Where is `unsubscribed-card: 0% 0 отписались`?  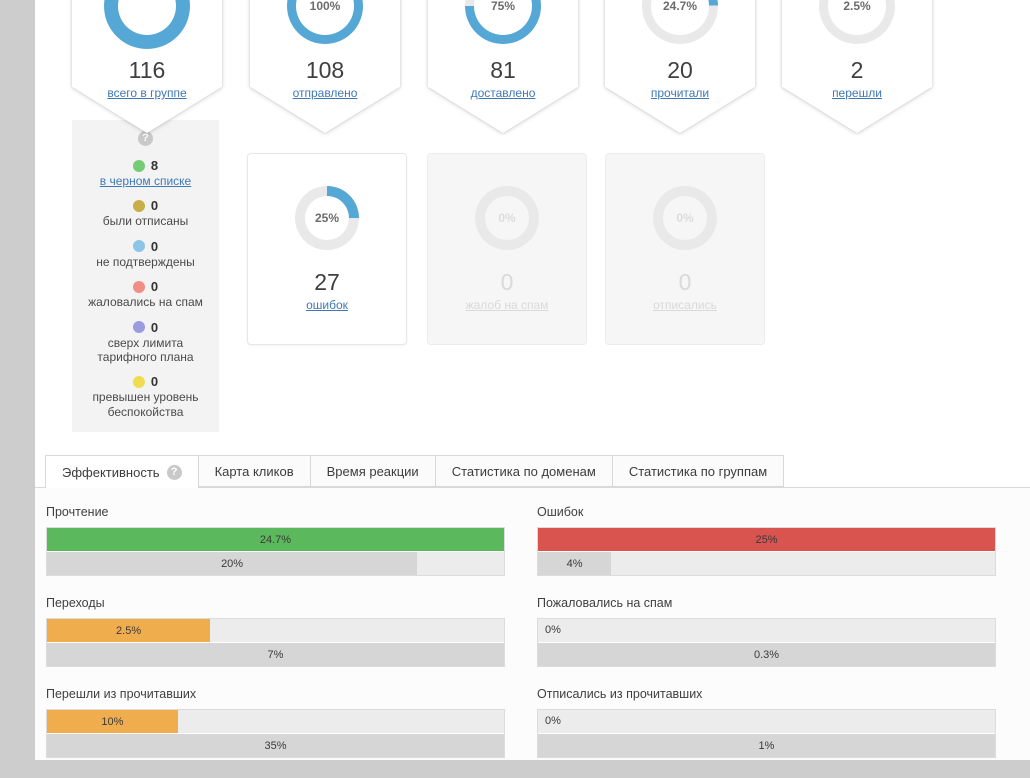
unsubscribed-card: 0% 0 отписались is located at coordinates (685, 249).